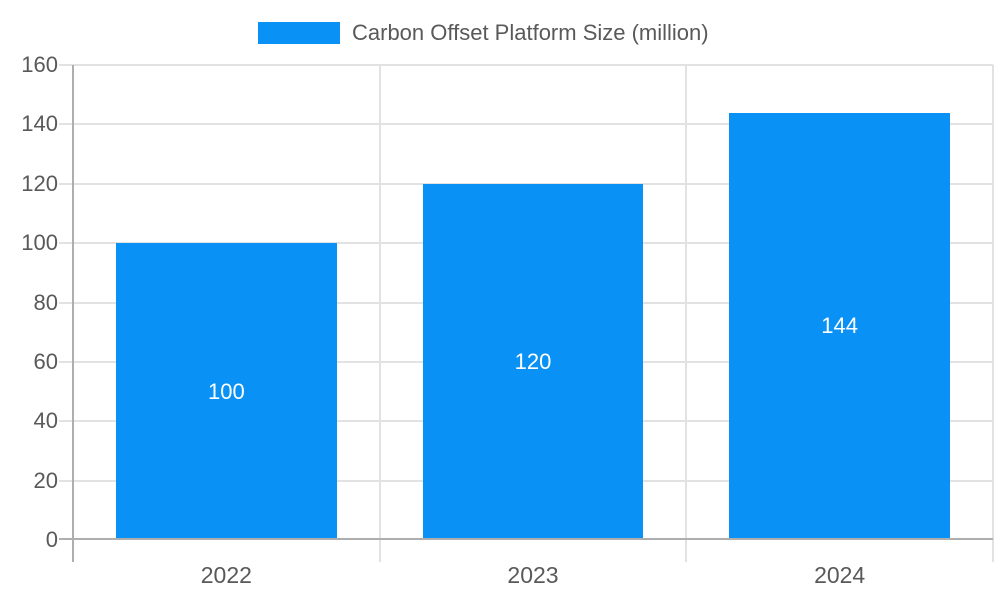 The image size is (1000, 600). I want to click on y-axis-tick-label: 40, so click(45, 421).